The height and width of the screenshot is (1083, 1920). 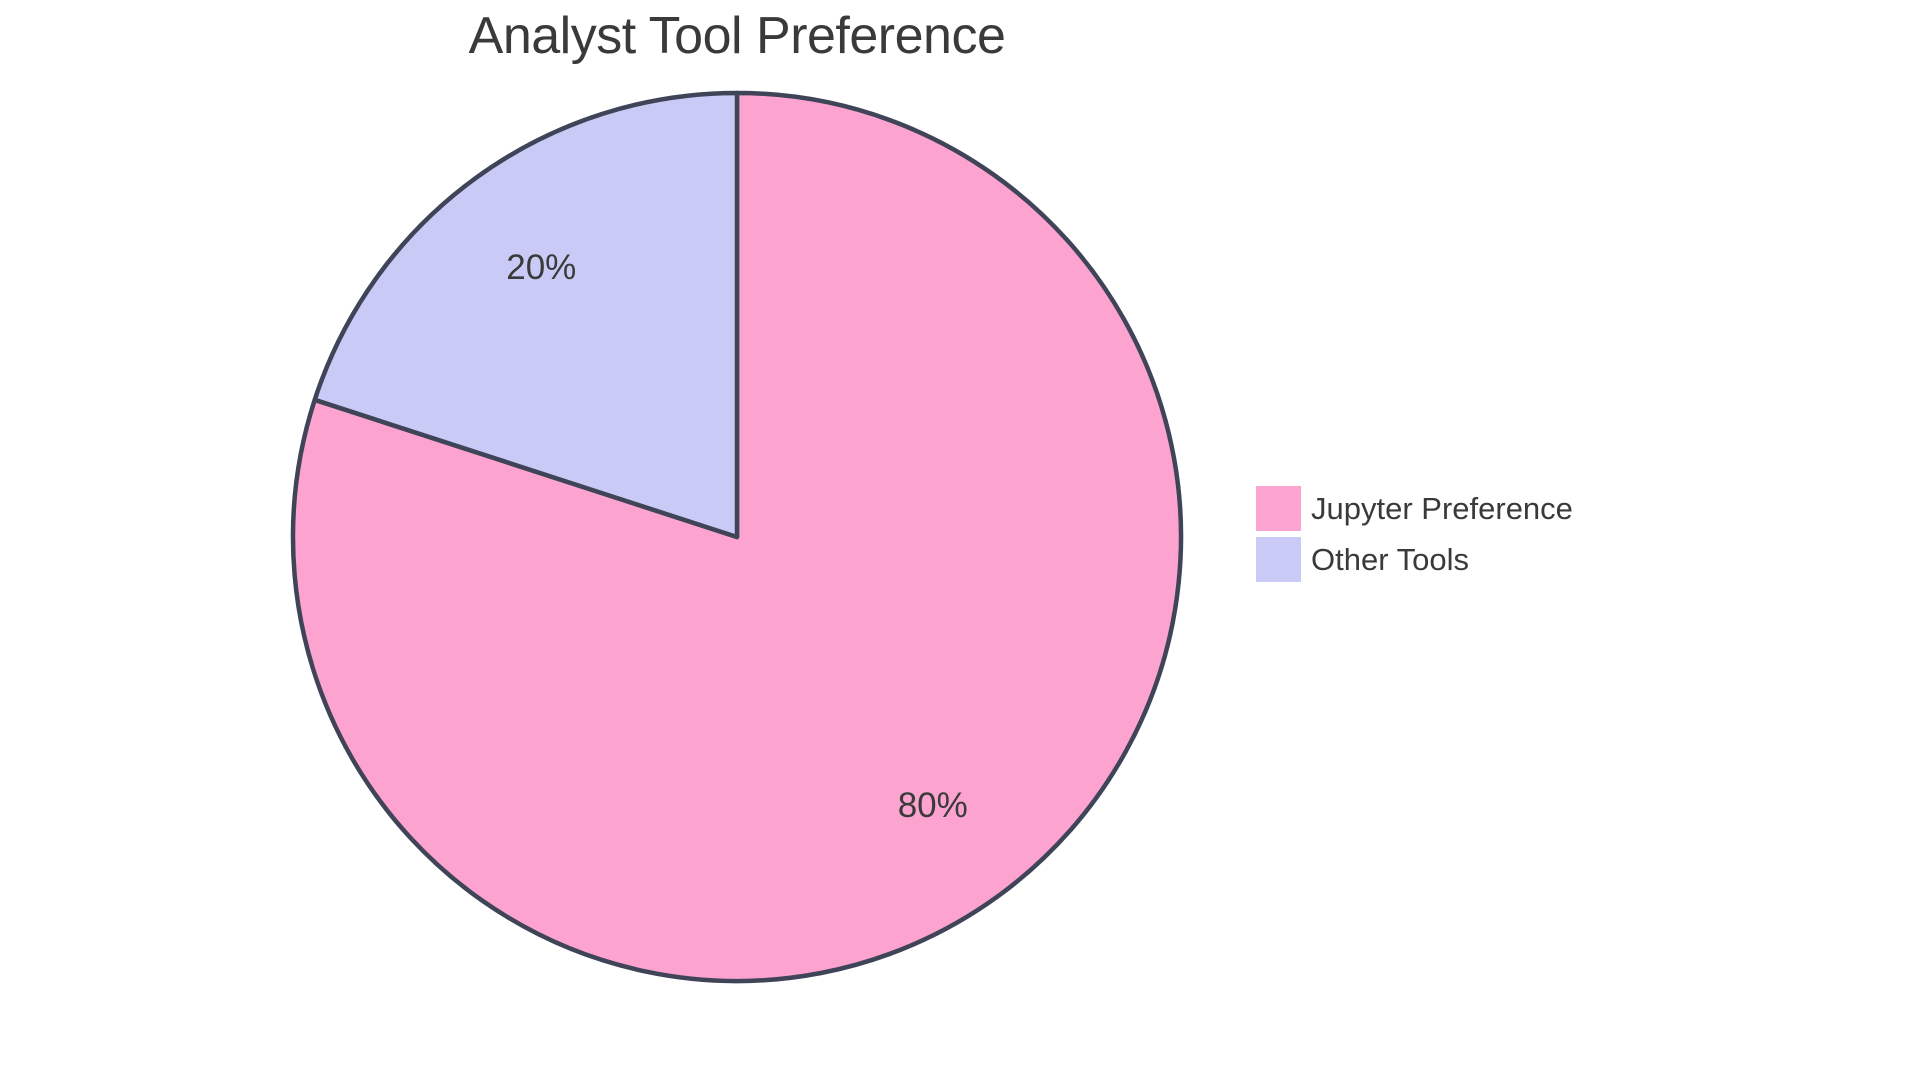 What do you see at coordinates (1278, 559) in the screenshot?
I see `legend-swatch-other-tools` at bounding box center [1278, 559].